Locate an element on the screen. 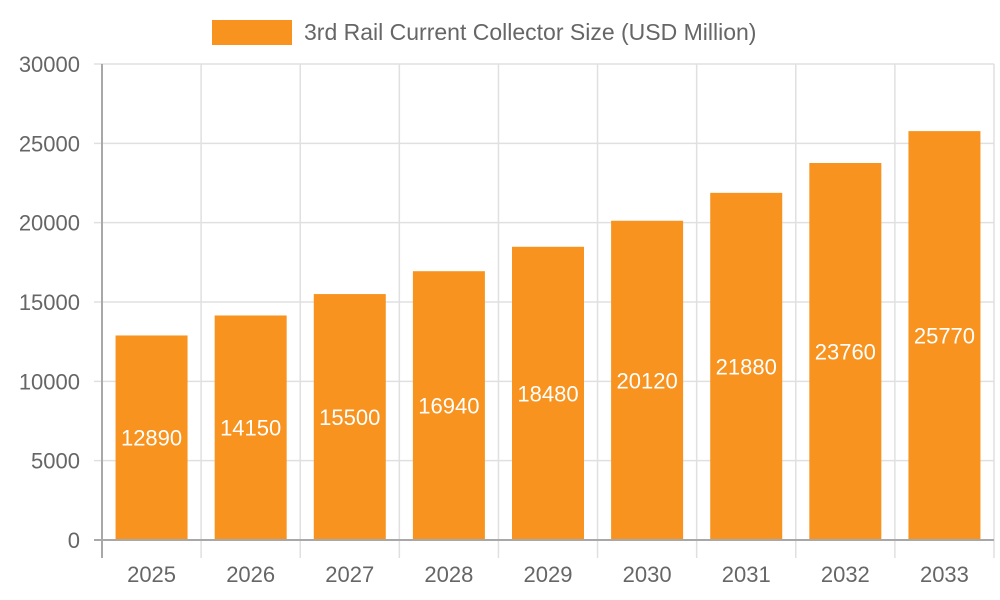 This screenshot has width=1000, height=600. y-tick-label: 10000 is located at coordinates (49, 381).